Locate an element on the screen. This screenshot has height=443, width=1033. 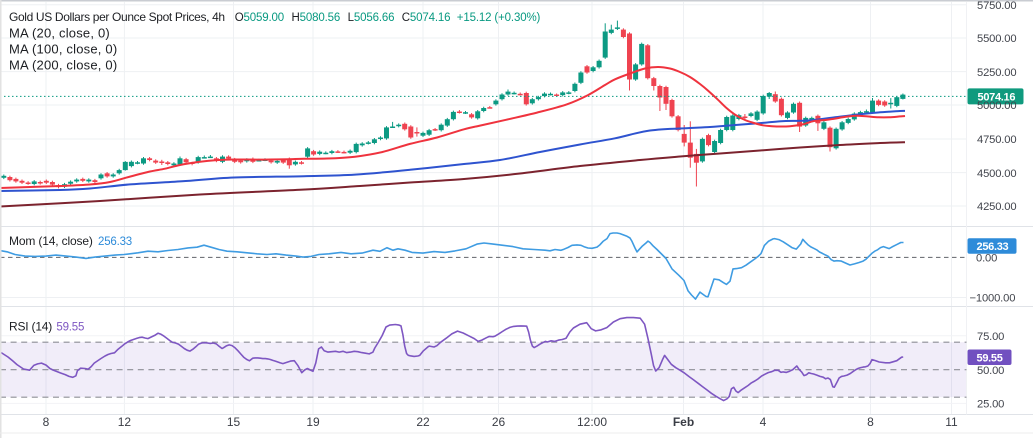
svg-text: −1000.00 is located at coordinates (993, 299).